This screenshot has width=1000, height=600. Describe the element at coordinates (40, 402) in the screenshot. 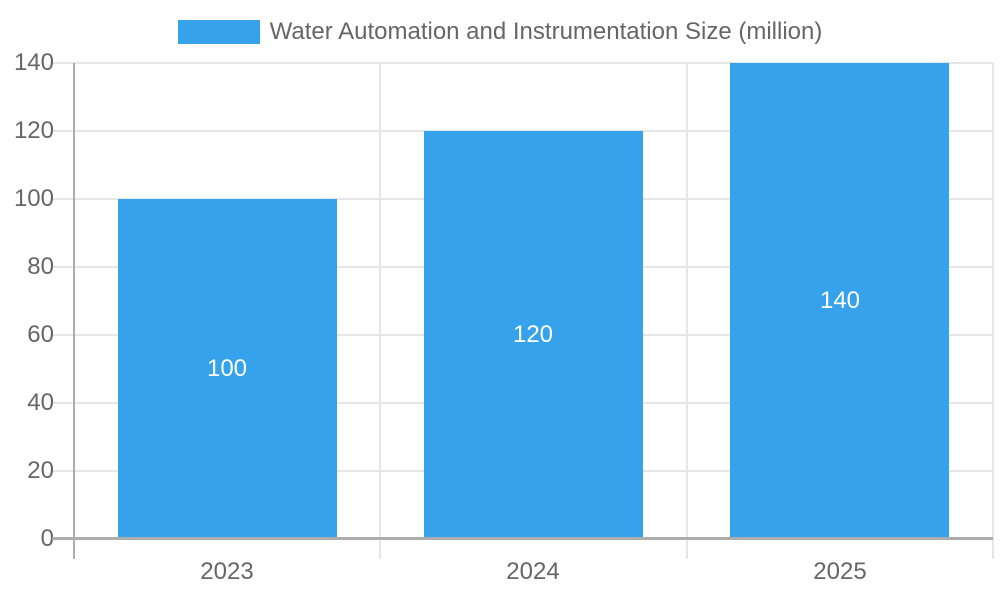

I see `y-tick-label: 40` at that location.